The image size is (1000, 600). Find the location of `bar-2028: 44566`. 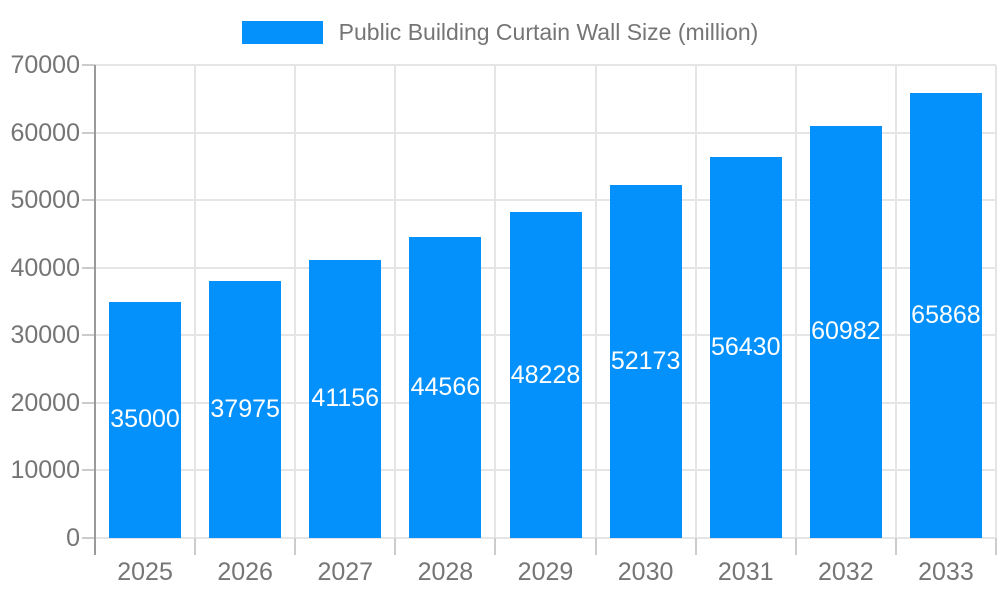

bar-2028: 44566 is located at coordinates (445, 387).